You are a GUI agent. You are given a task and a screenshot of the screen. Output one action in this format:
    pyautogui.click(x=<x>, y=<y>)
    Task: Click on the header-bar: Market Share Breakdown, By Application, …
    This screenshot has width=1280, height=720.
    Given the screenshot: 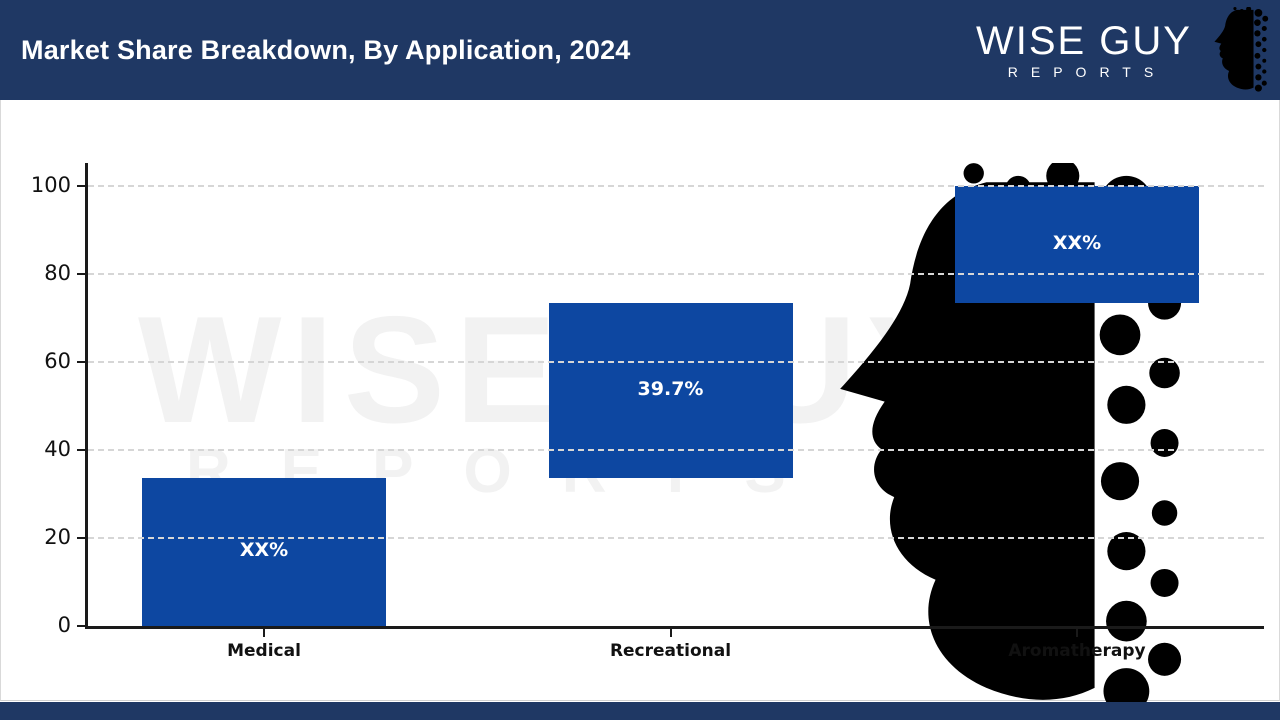 What is the action you would take?
    pyautogui.click(x=640, y=50)
    